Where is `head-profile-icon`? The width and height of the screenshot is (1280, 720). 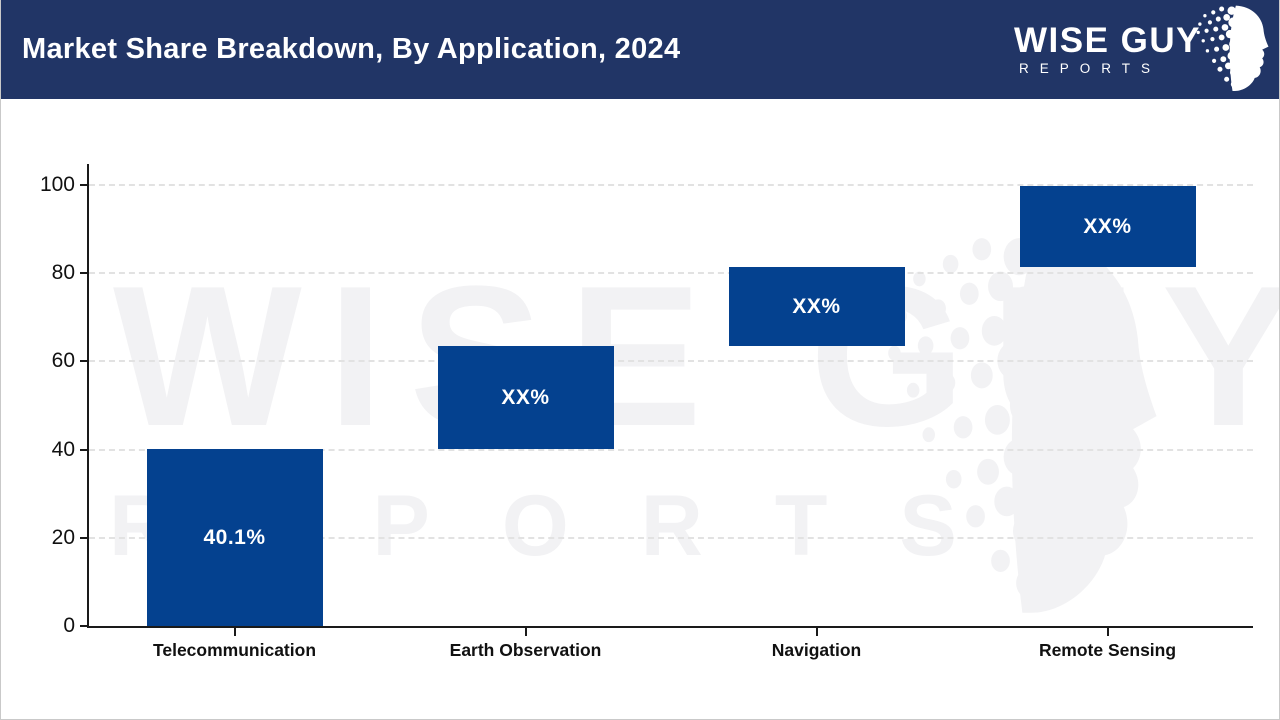 head-profile-icon is located at coordinates (1232, 48).